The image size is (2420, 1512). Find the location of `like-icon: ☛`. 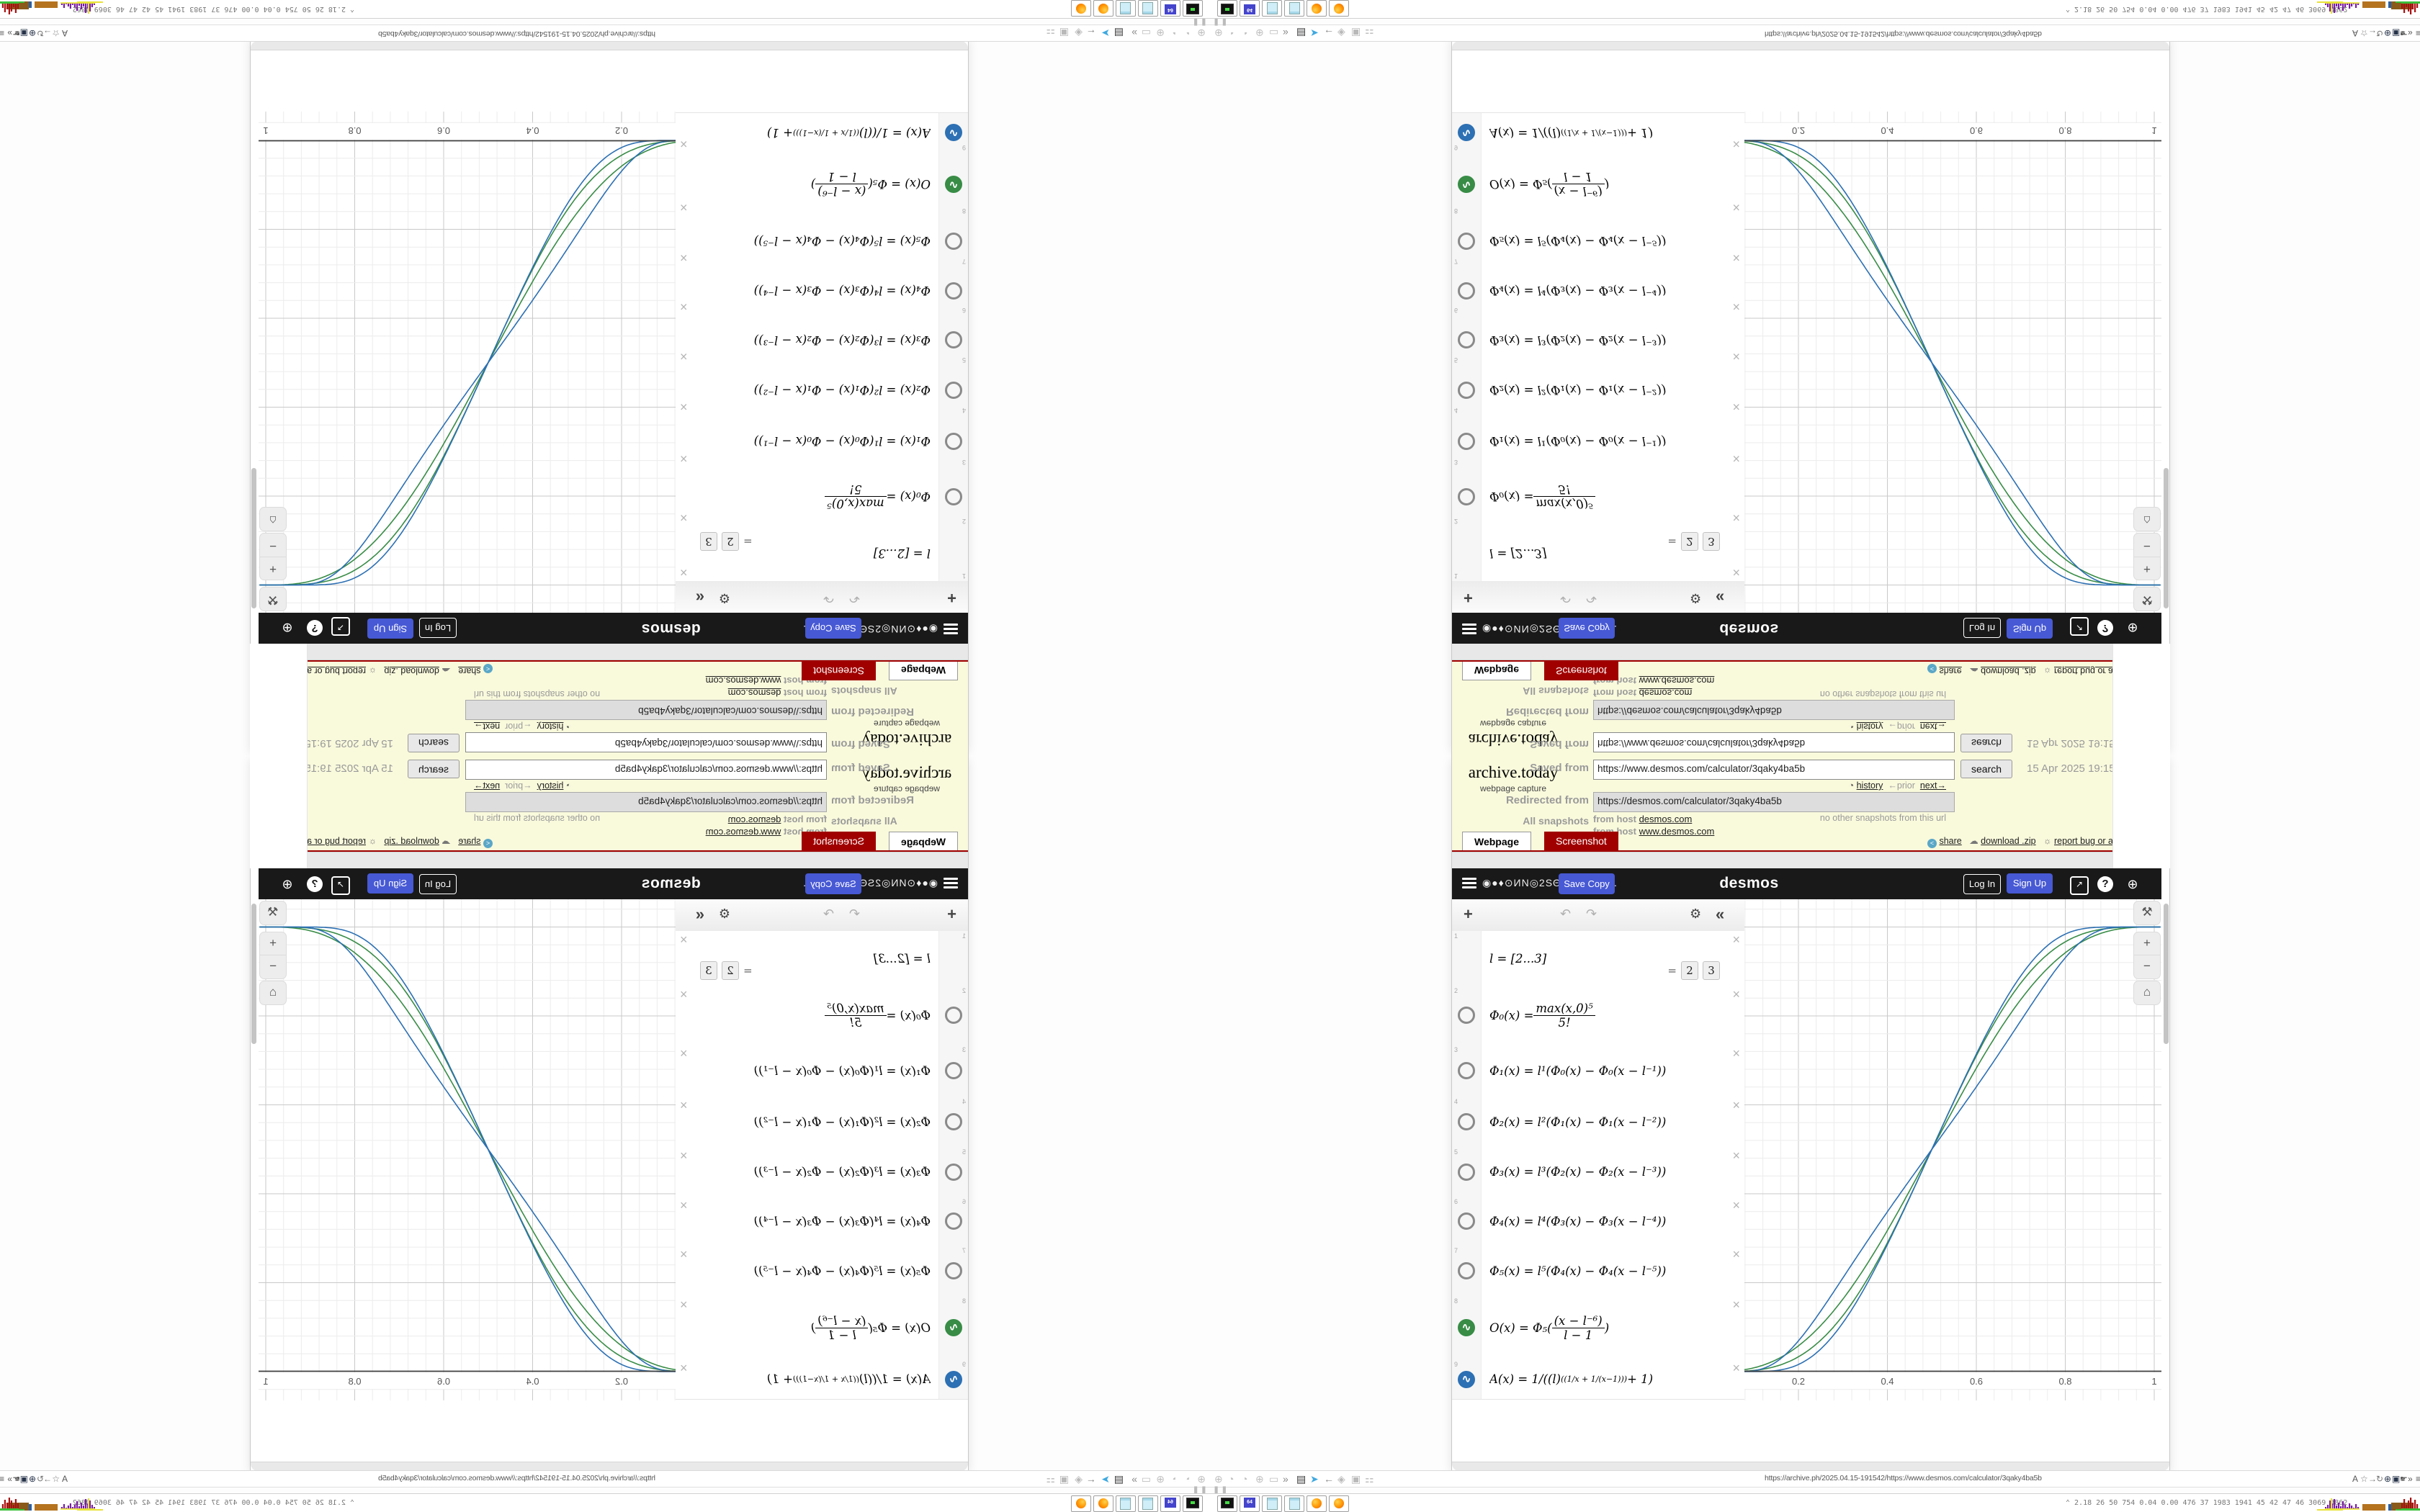

like-icon: ☛ is located at coordinates (2404, 1479).